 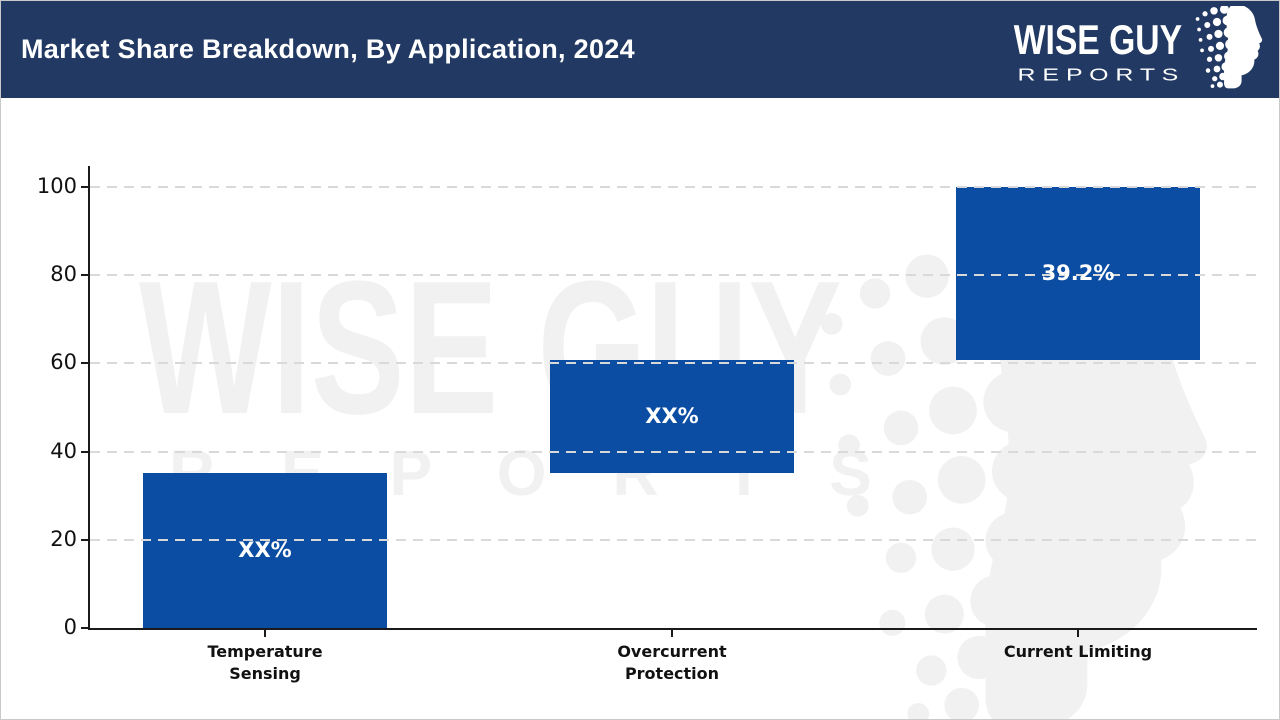 I want to click on y-tick-label: 20, so click(x=63, y=538).